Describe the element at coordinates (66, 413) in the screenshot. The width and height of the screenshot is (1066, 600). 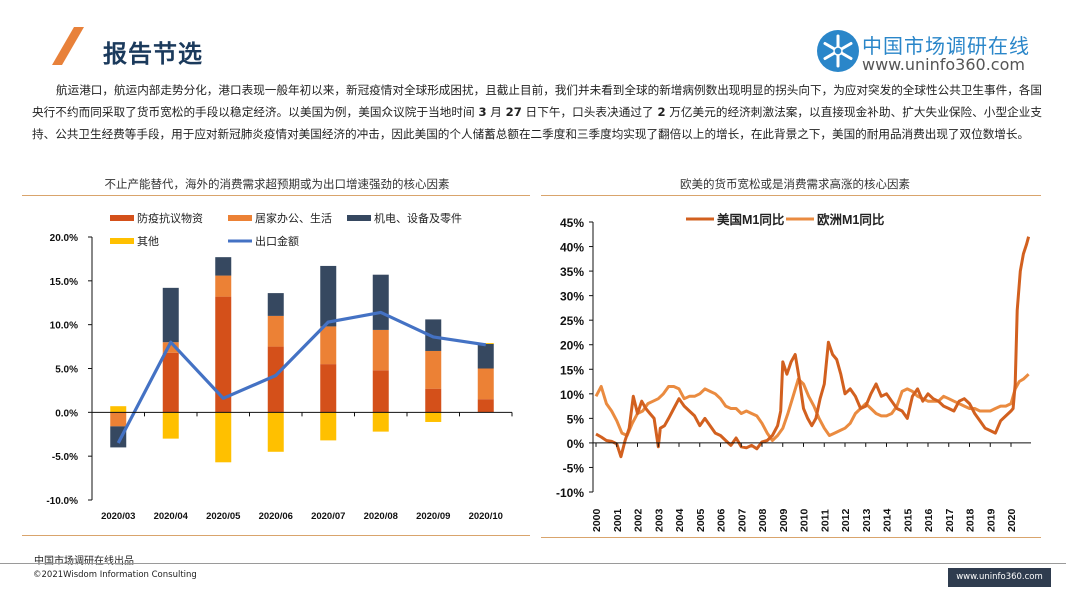
I see `y-tick-label: 0.0%` at that location.